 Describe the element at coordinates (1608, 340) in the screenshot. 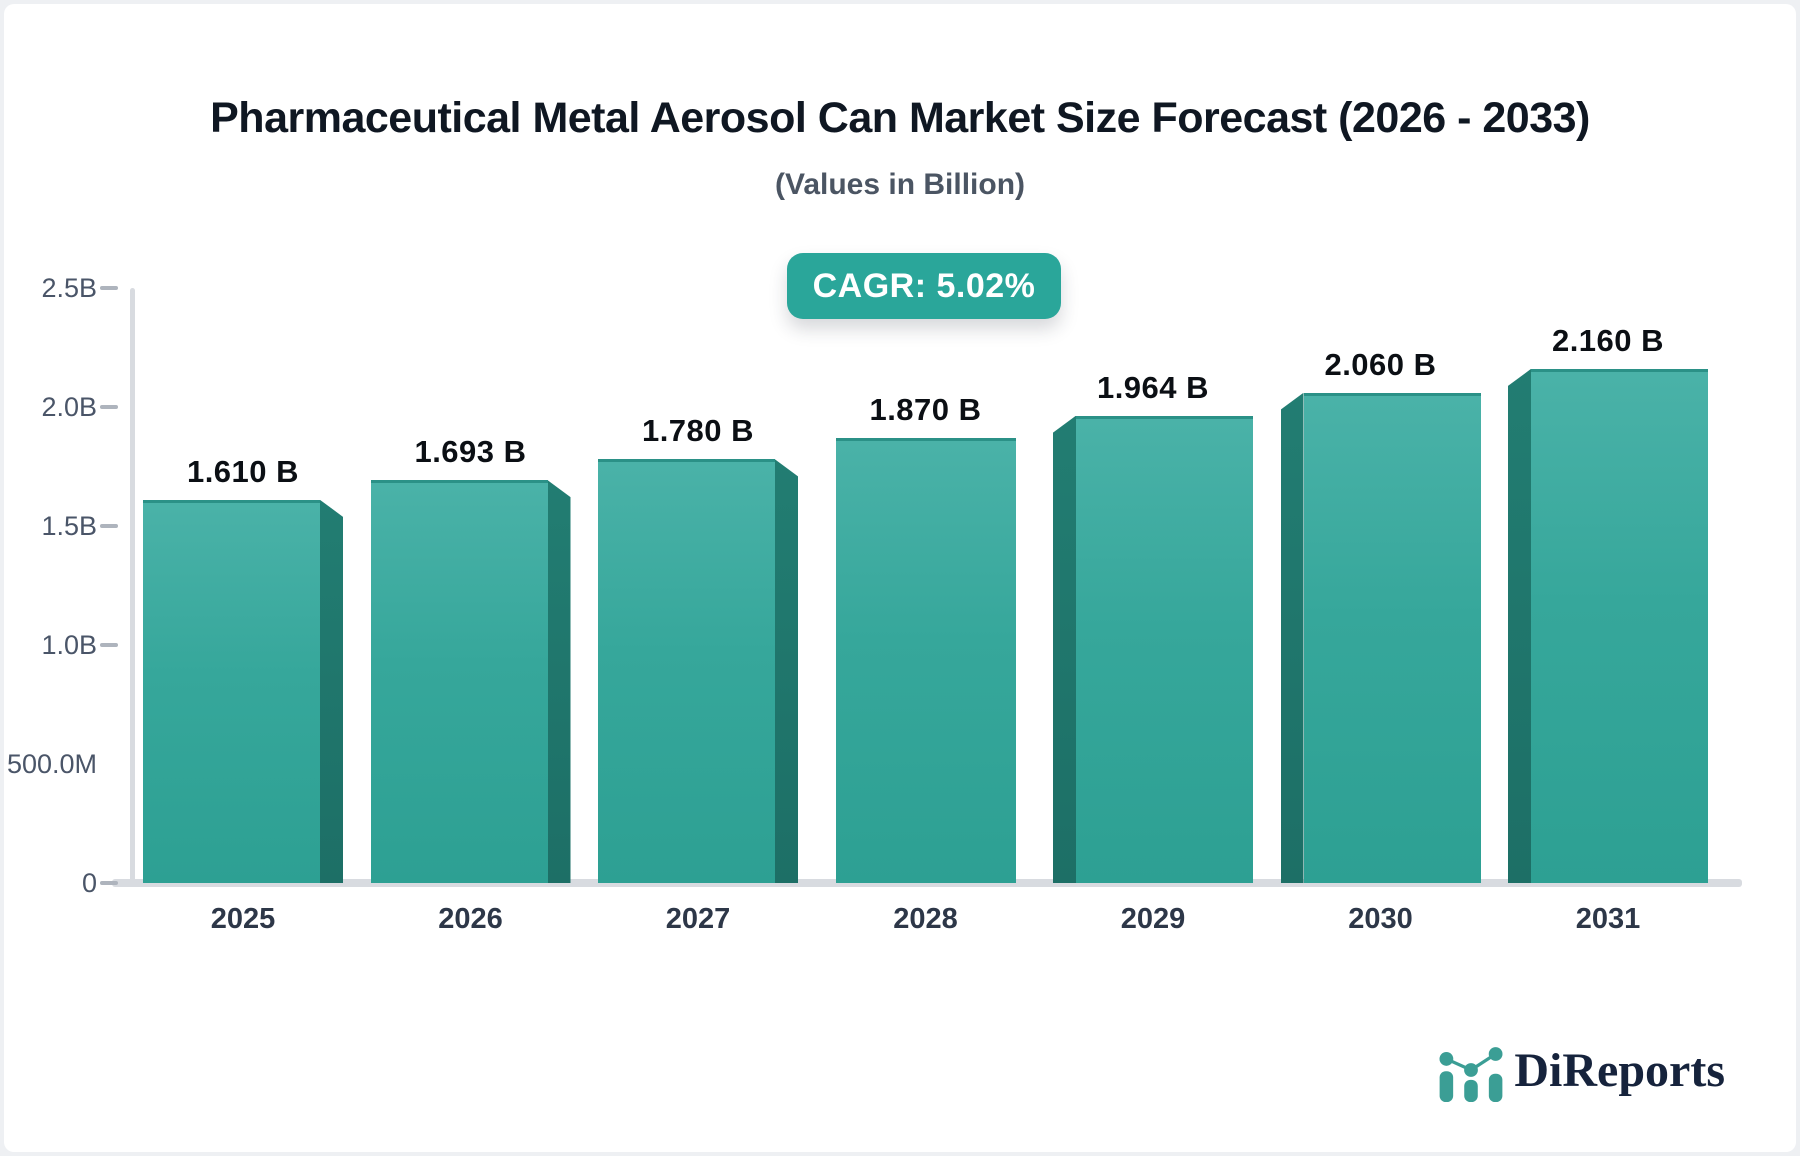

I see `bar-value-label-2031: 2.160 B` at that location.